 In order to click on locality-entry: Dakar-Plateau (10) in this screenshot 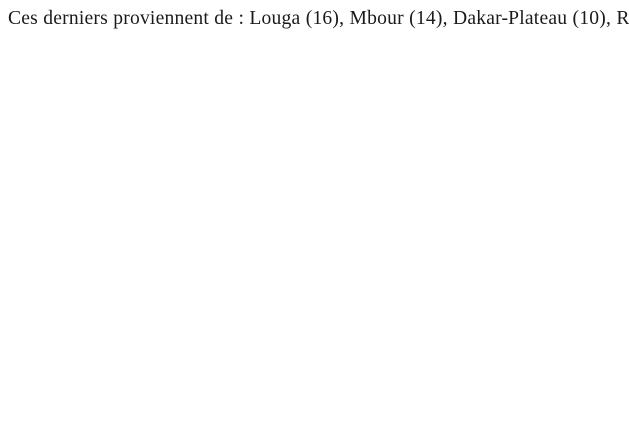, I will do `click(529, 18)`.